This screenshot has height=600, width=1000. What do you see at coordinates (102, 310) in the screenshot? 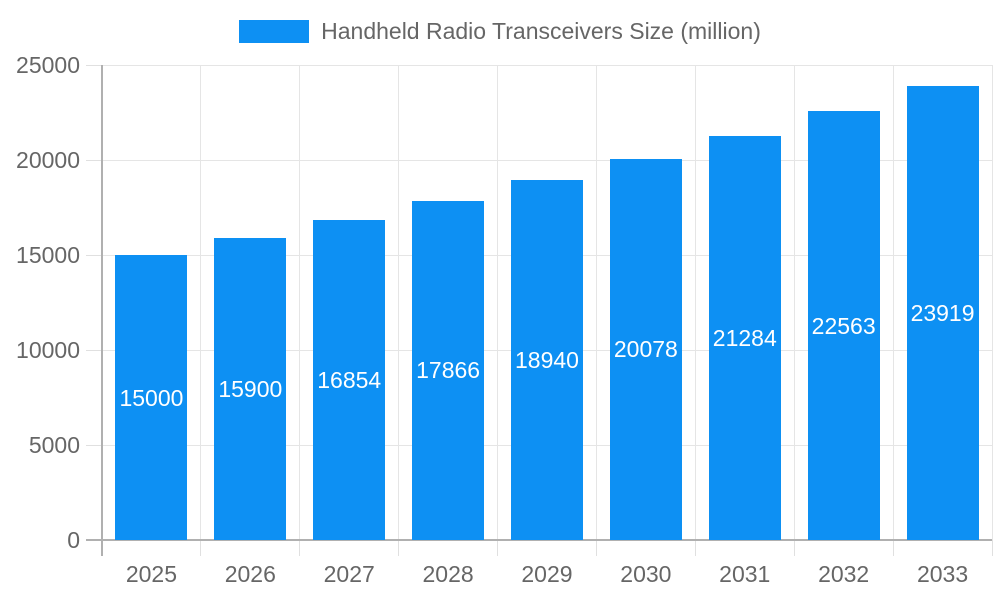
I see `y-axis-line` at bounding box center [102, 310].